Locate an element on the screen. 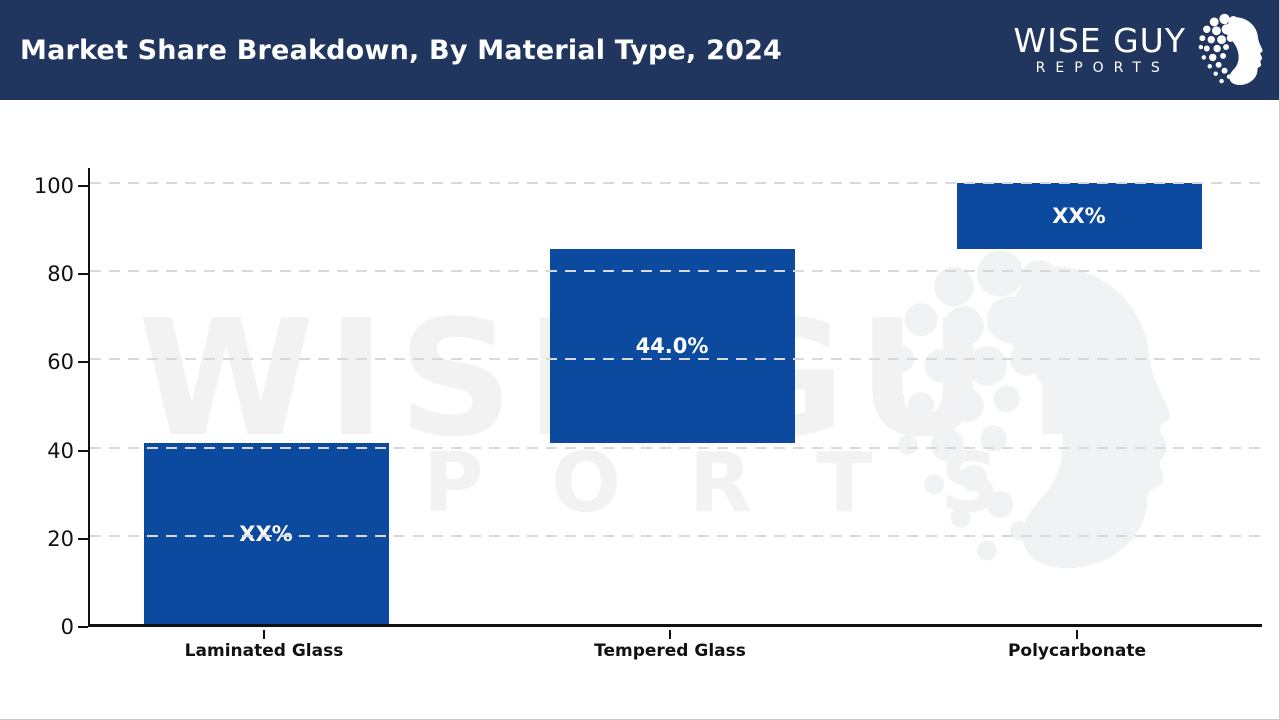 This screenshot has height=720, width=1280. bar-tempered-glass: 44.0% is located at coordinates (672, 346).